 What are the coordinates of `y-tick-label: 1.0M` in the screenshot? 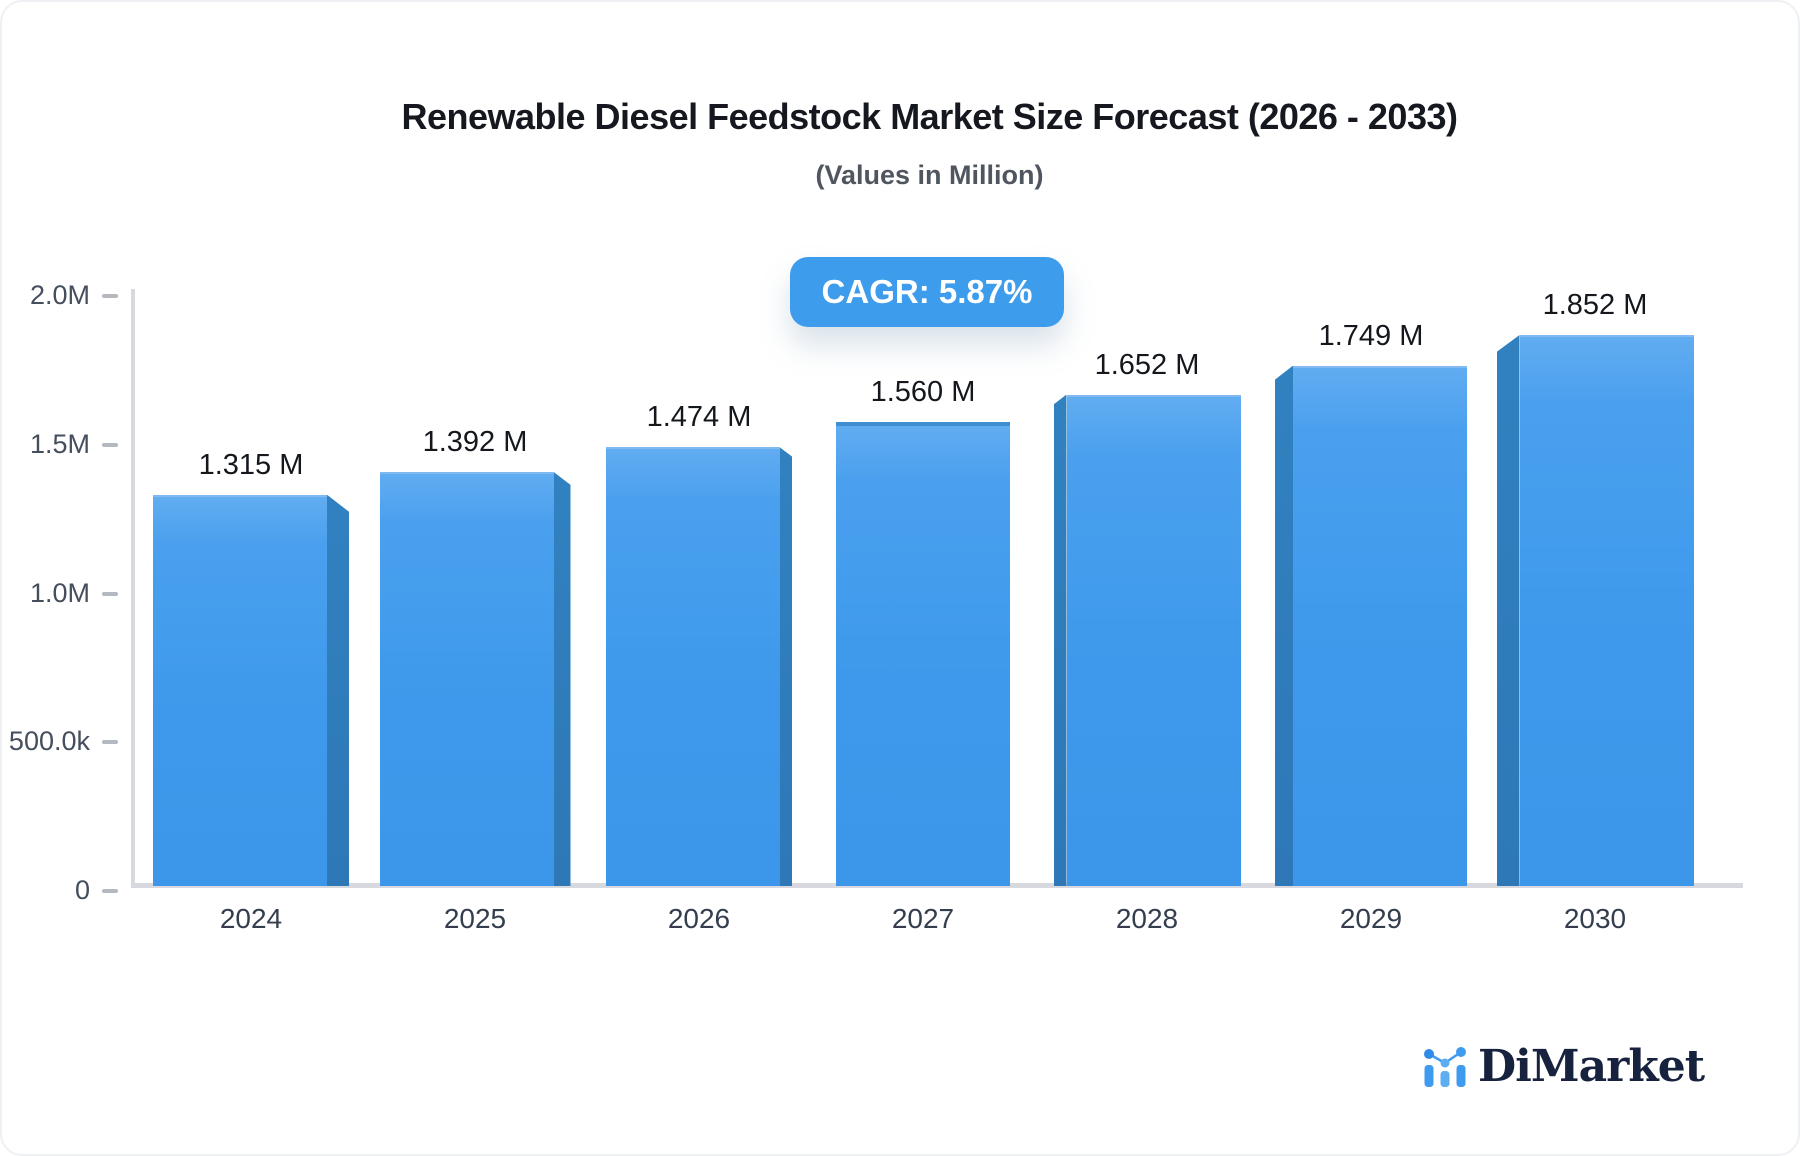 It's located at (59, 592).